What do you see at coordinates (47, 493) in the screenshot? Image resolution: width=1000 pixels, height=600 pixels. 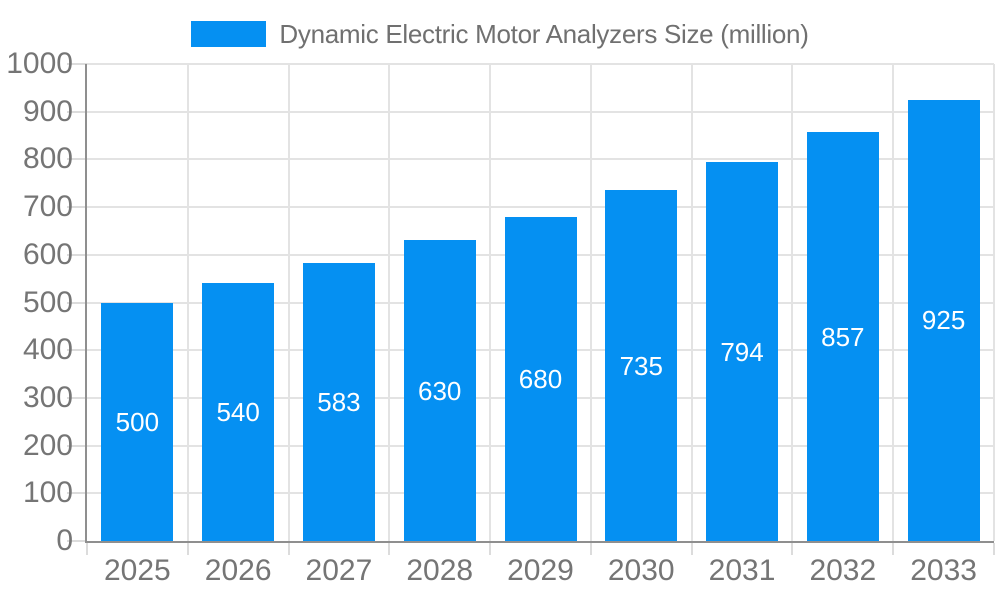 I see `y-axis-label: 100` at bounding box center [47, 493].